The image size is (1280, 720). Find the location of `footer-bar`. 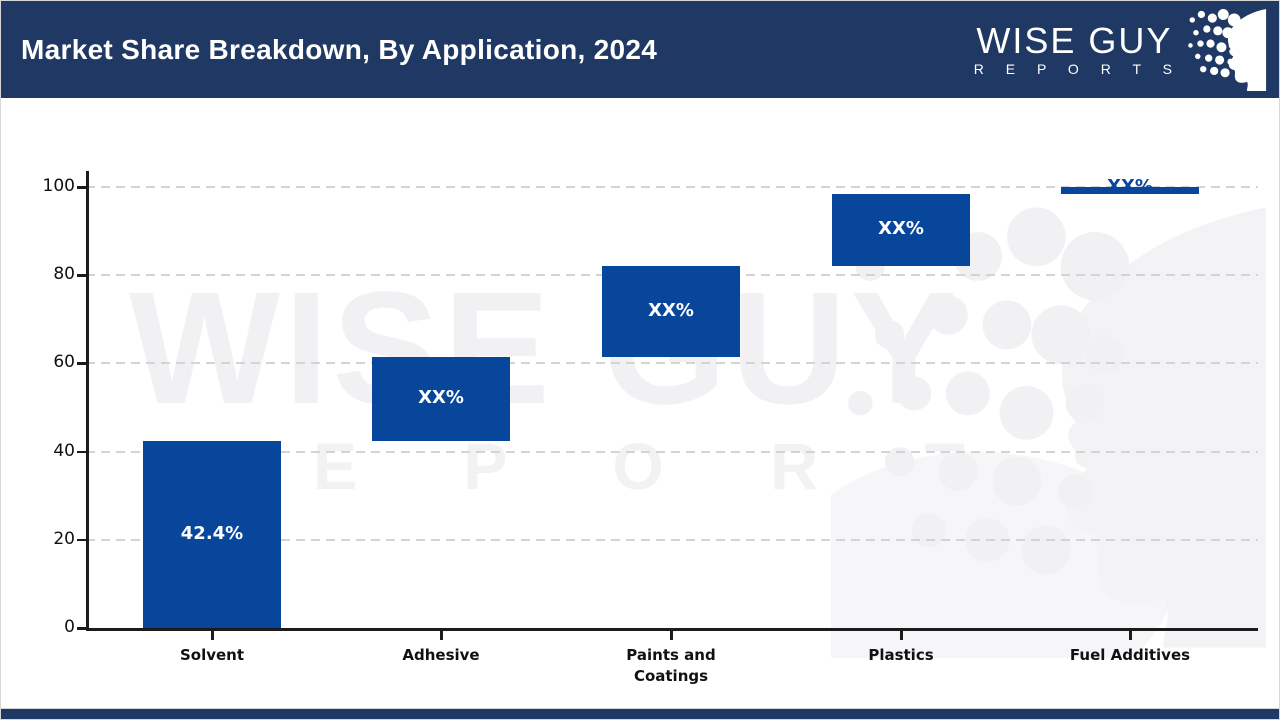

footer-bar is located at coordinates (640, 714).